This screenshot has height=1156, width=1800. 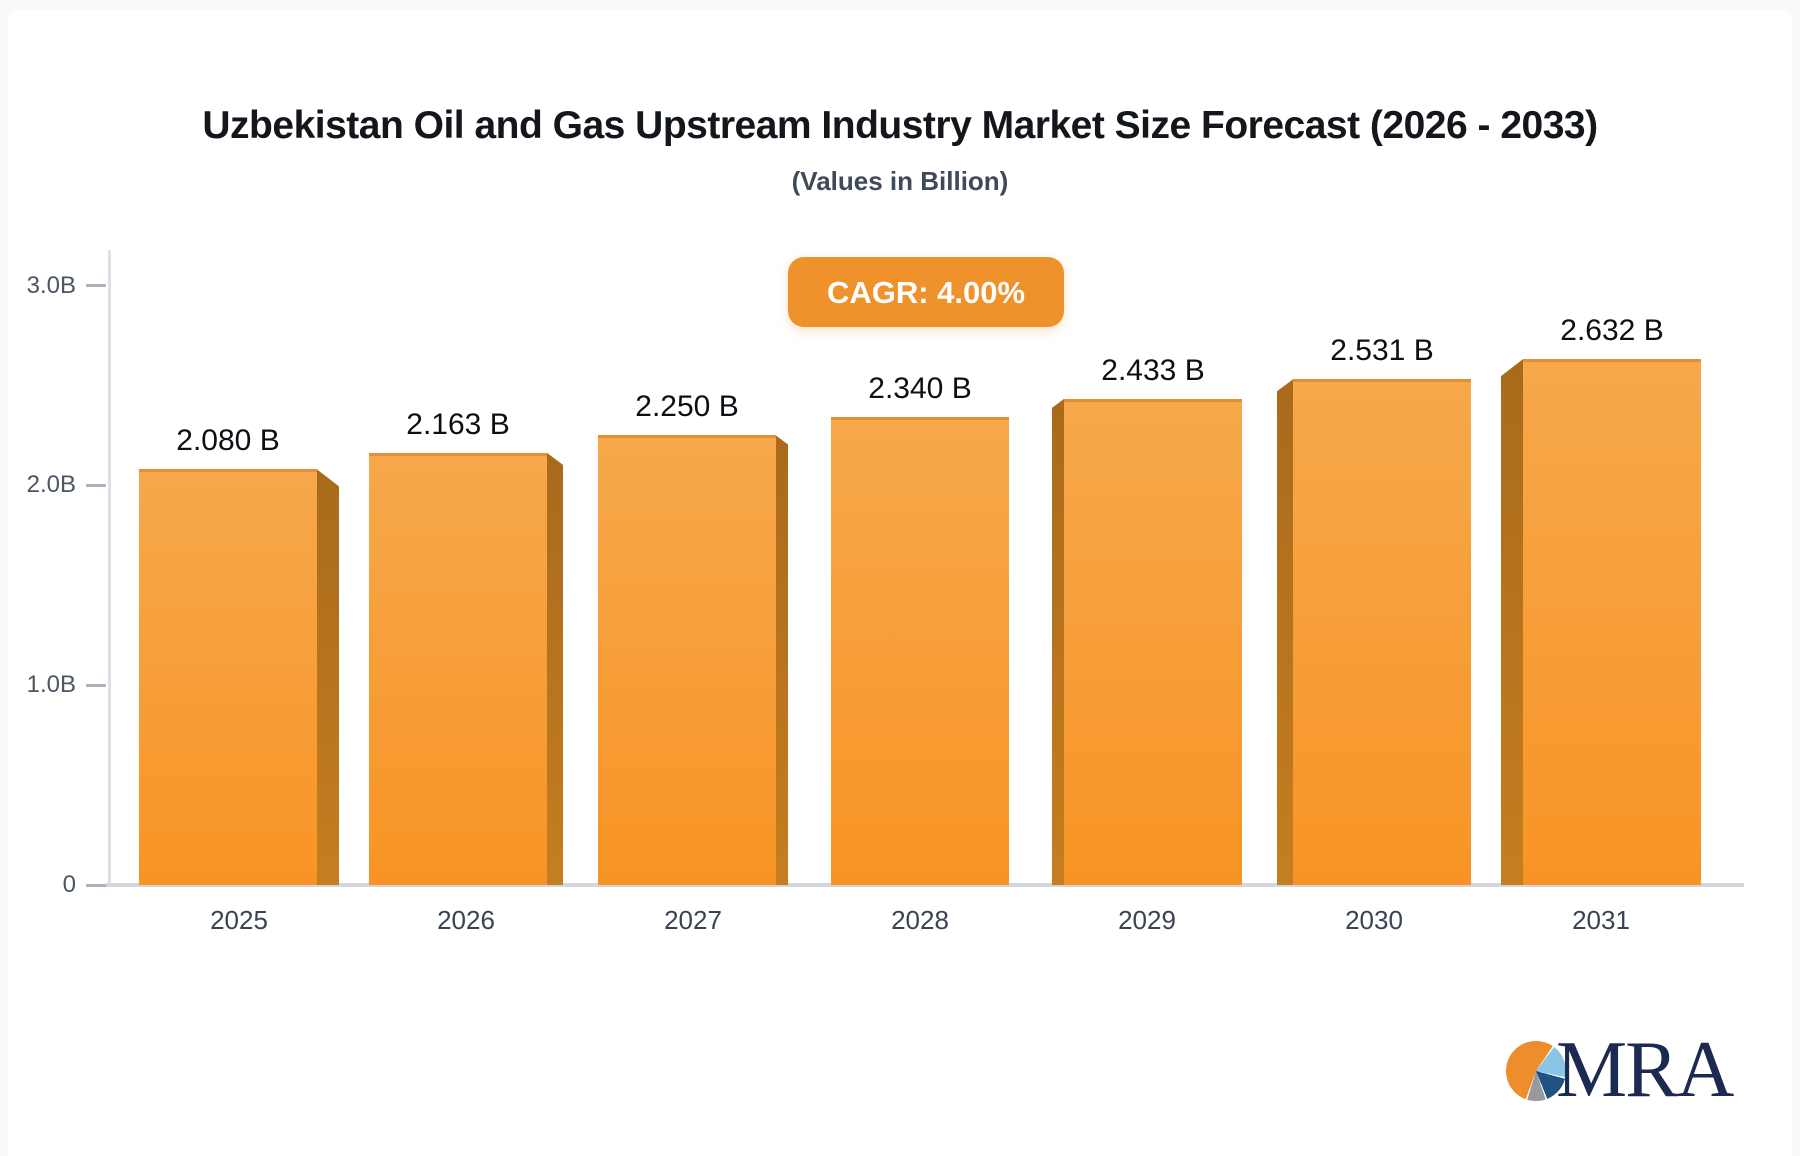 What do you see at coordinates (1382, 632) in the screenshot?
I see `bar-2030` at bounding box center [1382, 632].